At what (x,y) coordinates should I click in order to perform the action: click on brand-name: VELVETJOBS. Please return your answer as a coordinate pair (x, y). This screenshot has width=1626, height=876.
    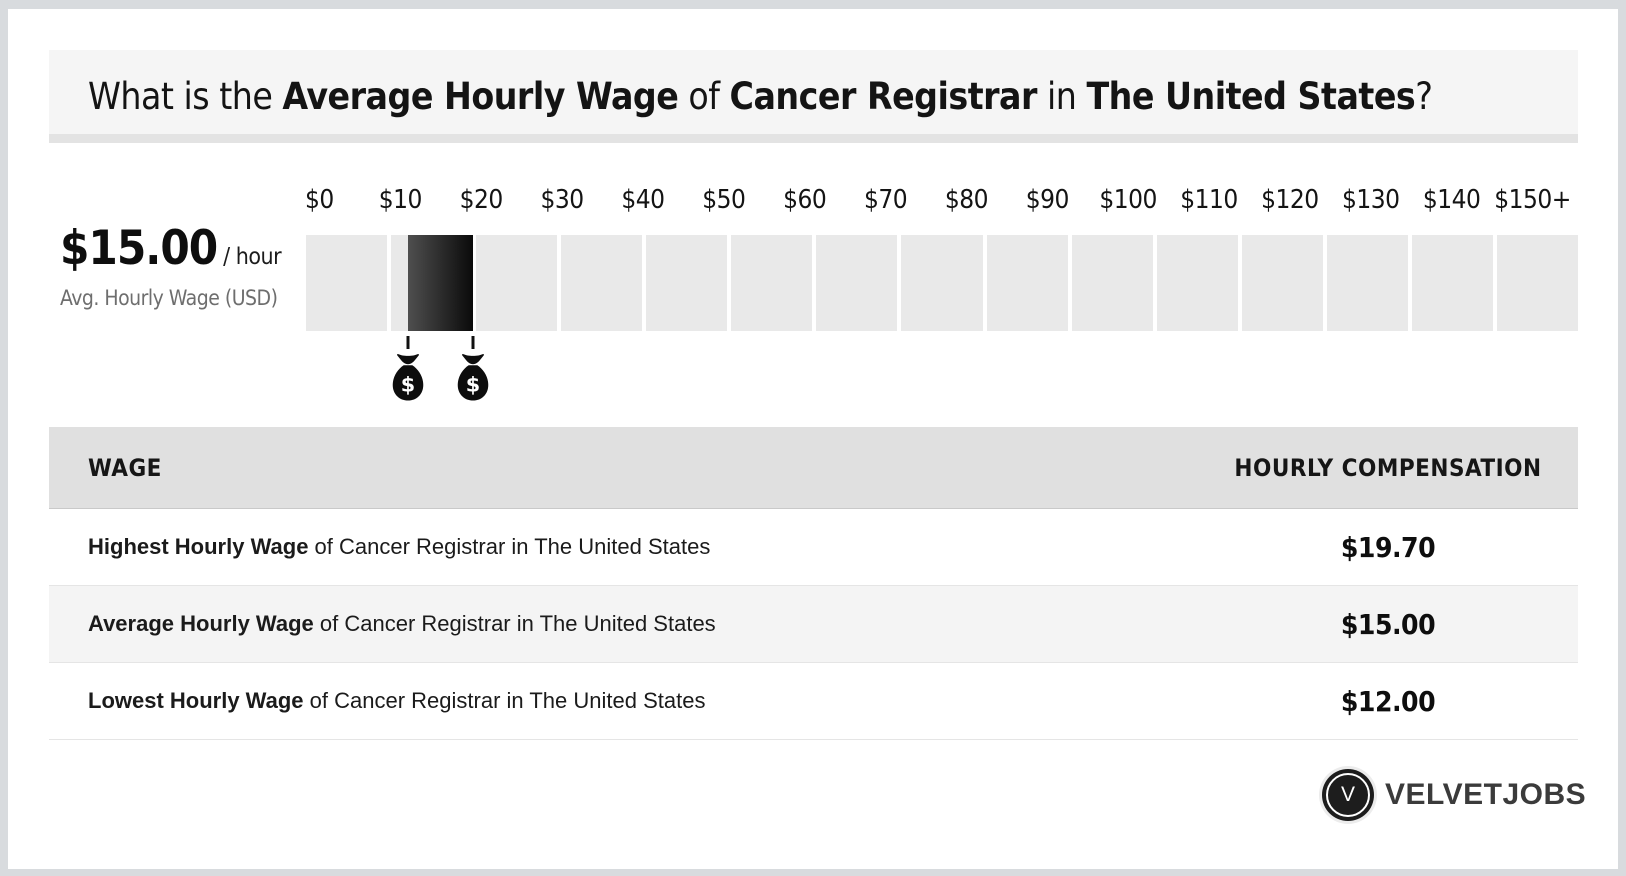
    Looking at the image, I should click on (1486, 794).